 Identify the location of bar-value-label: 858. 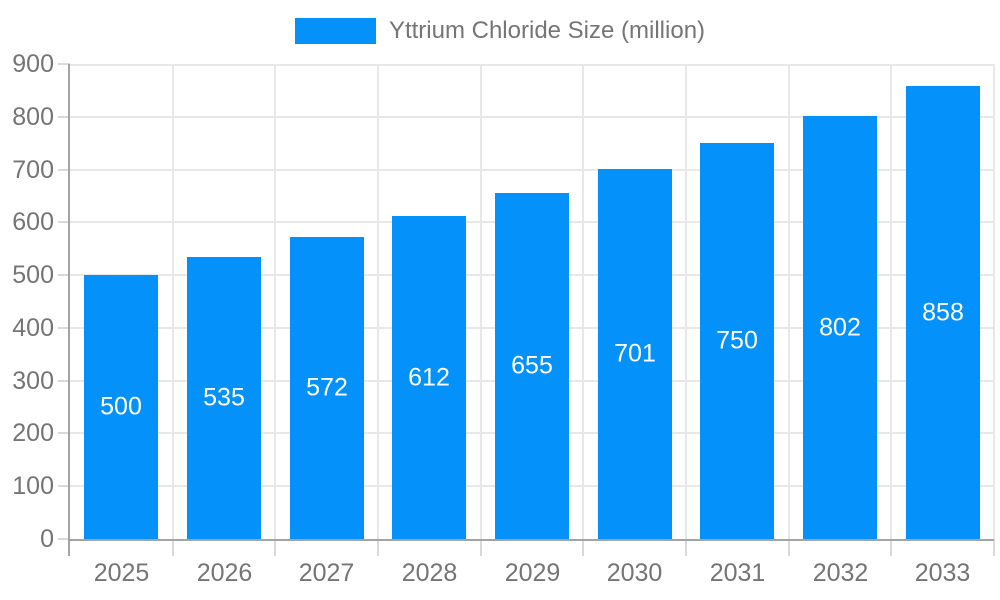
(943, 312).